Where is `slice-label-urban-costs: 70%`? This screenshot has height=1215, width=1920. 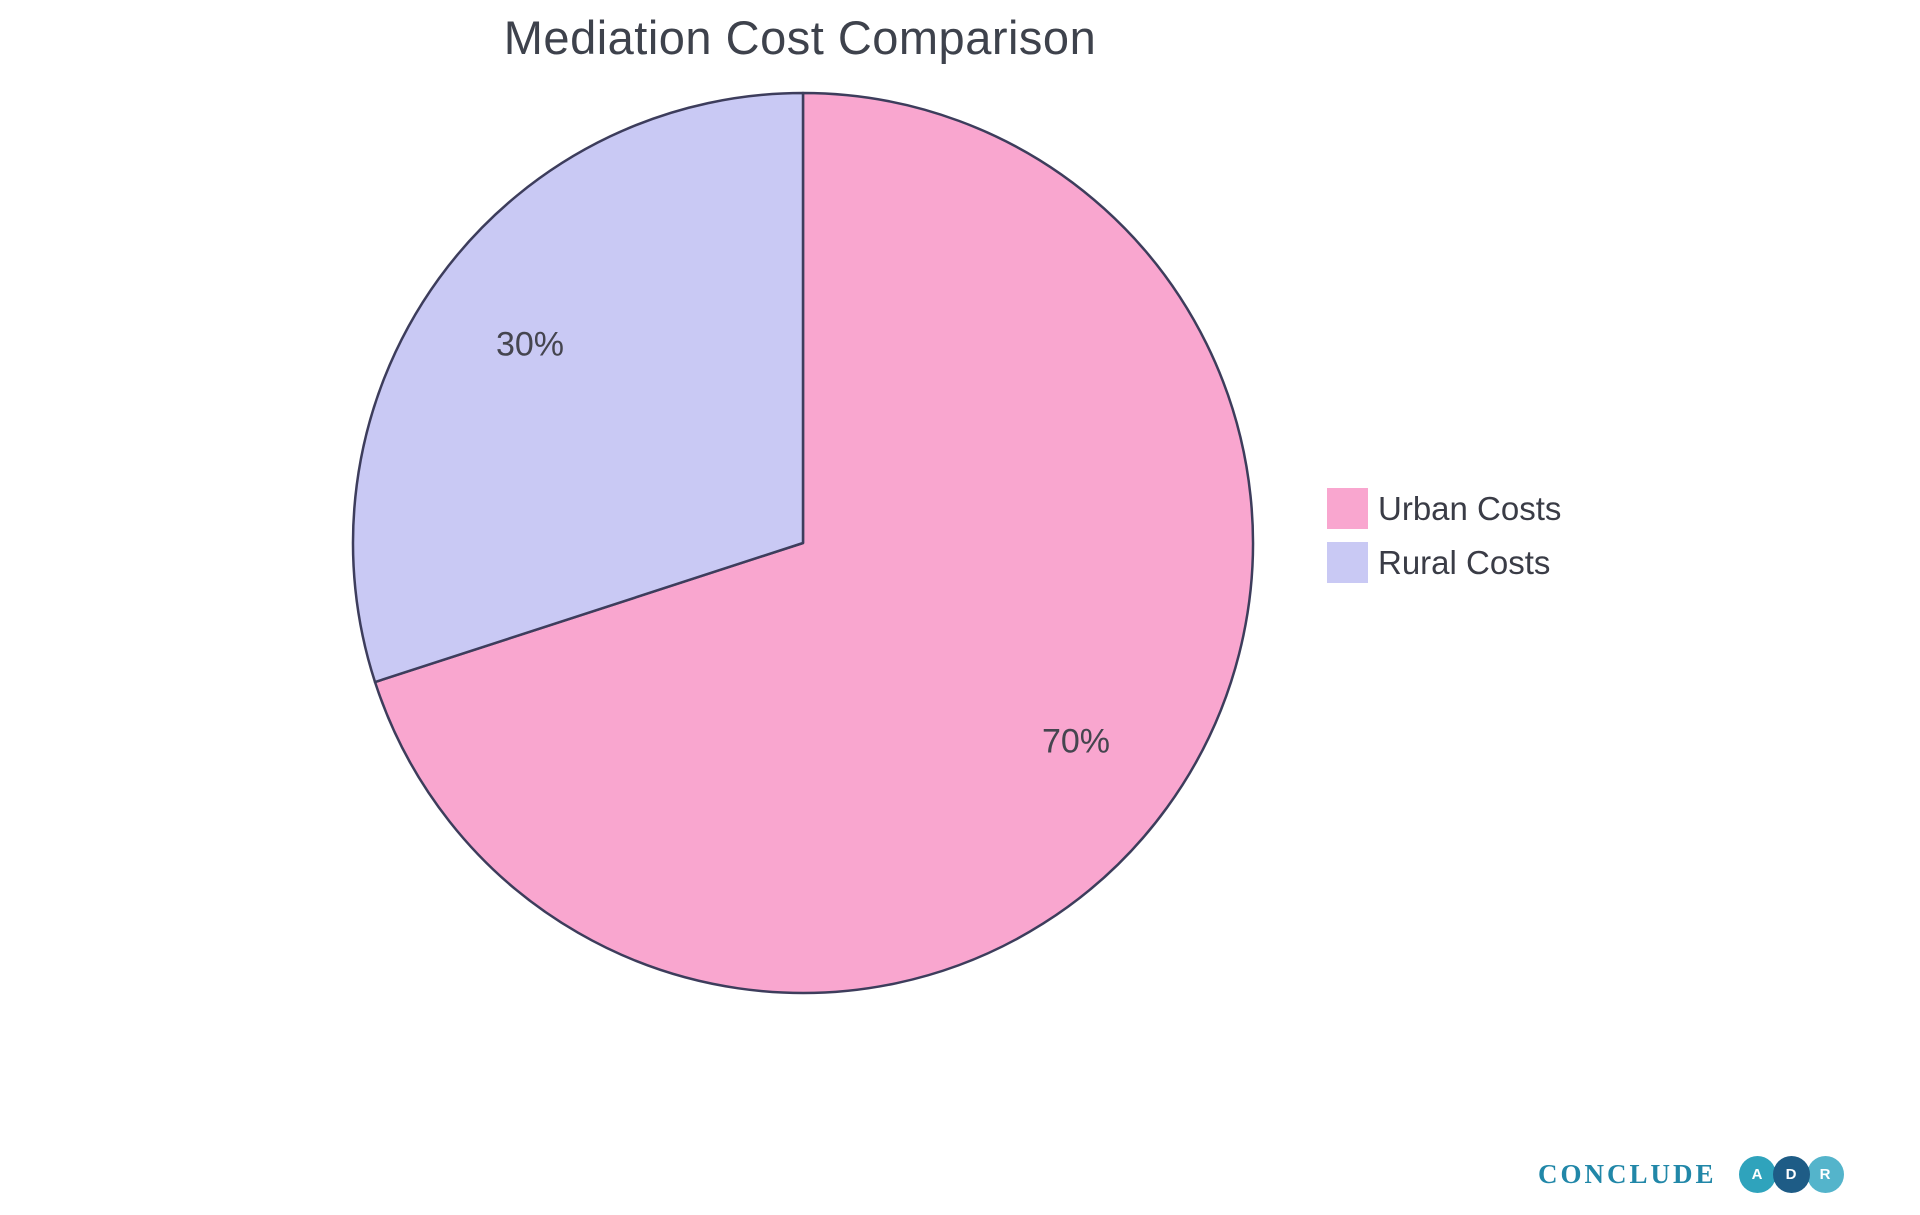 slice-label-urban-costs: 70% is located at coordinates (1076, 741).